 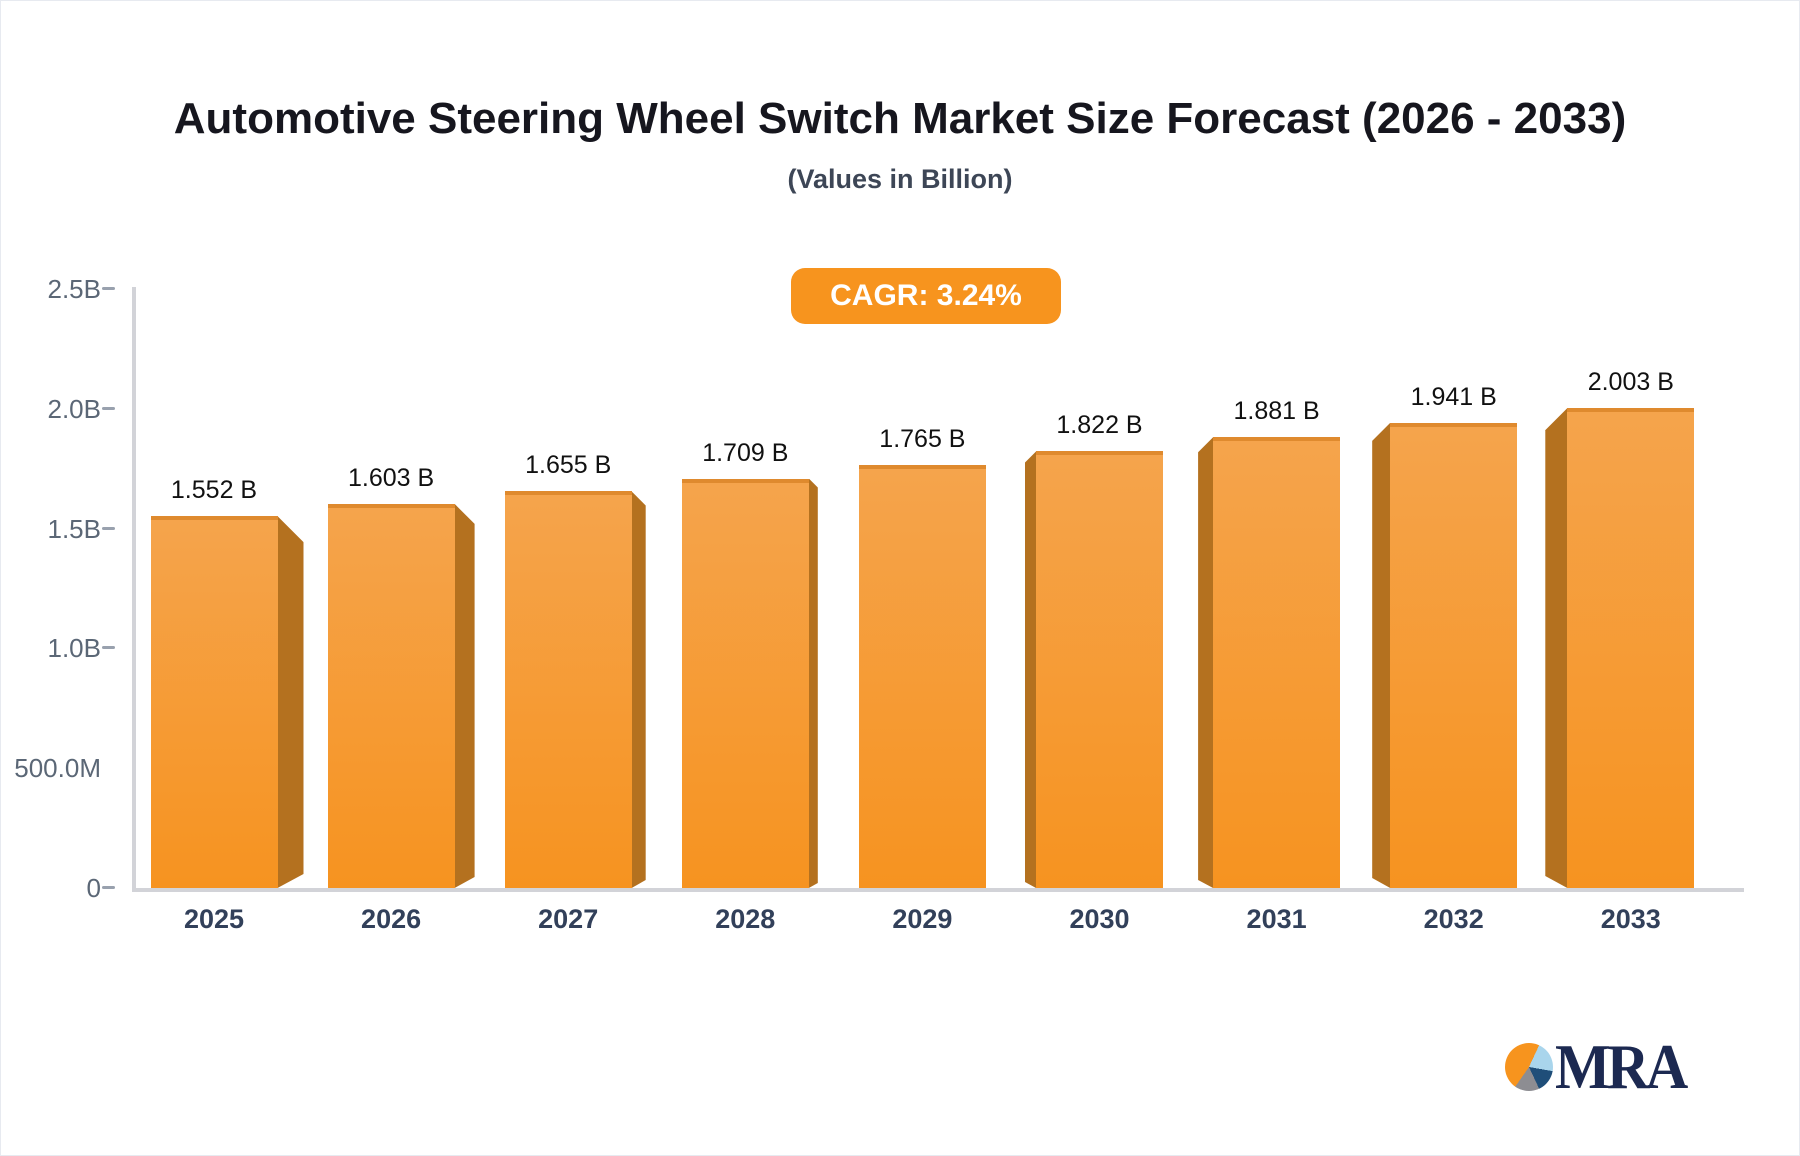 I want to click on bar-value-label: 1.709 B, so click(x=745, y=452).